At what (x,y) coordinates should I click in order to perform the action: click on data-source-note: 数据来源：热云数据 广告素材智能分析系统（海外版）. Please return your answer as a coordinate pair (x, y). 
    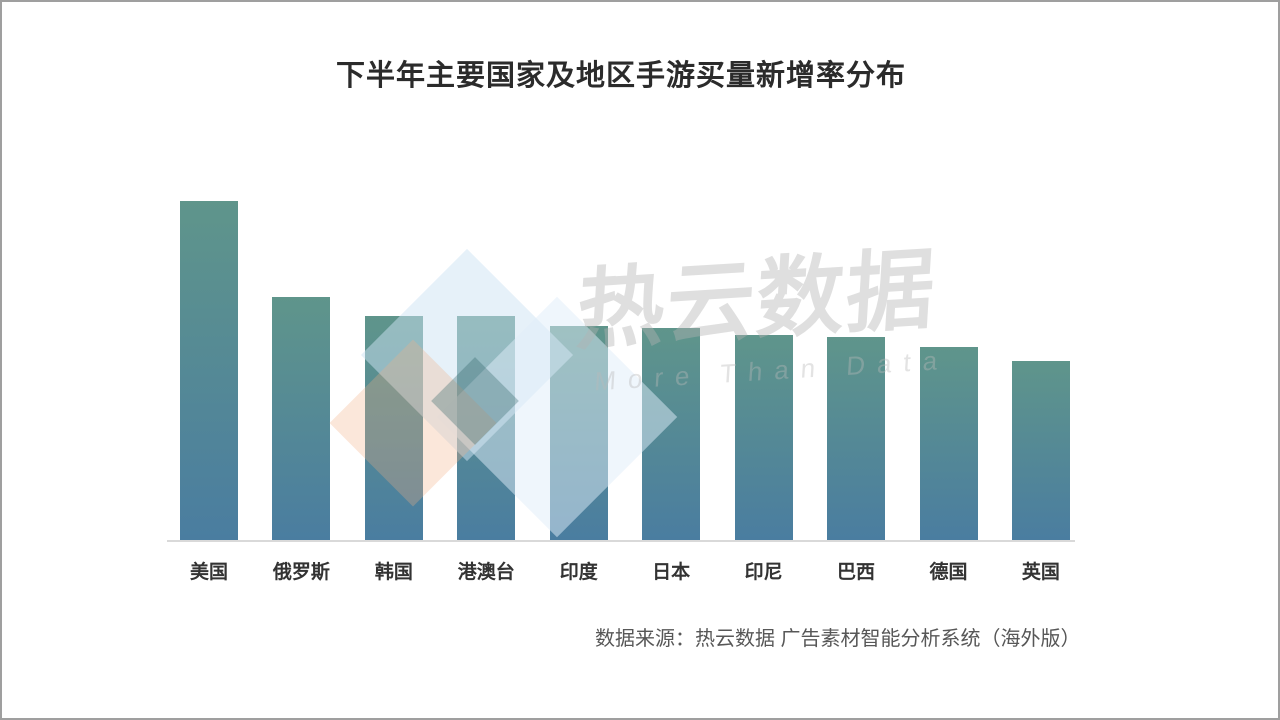
    Looking at the image, I should click on (838, 639).